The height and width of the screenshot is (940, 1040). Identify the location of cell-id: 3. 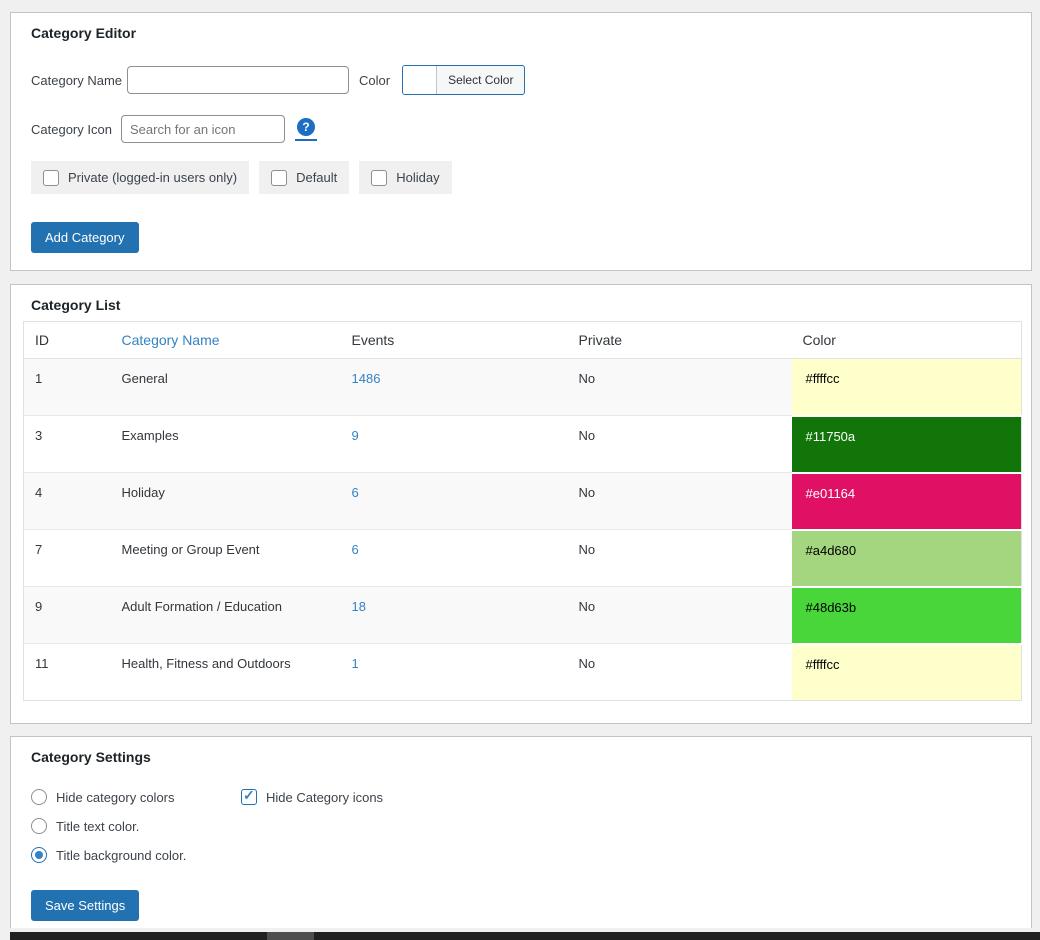
(67, 444).